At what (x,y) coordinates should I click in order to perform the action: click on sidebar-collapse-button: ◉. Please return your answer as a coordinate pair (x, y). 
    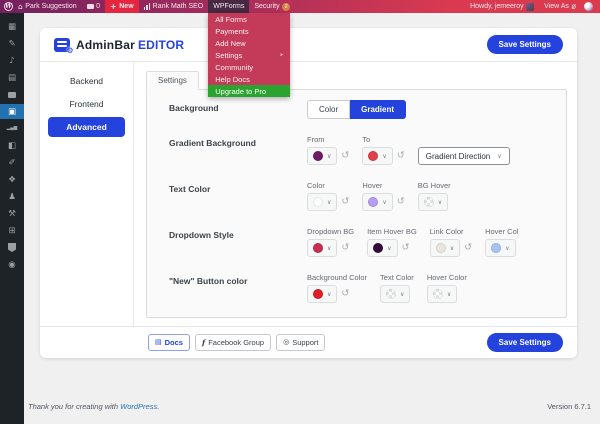
    Looking at the image, I should click on (12, 264).